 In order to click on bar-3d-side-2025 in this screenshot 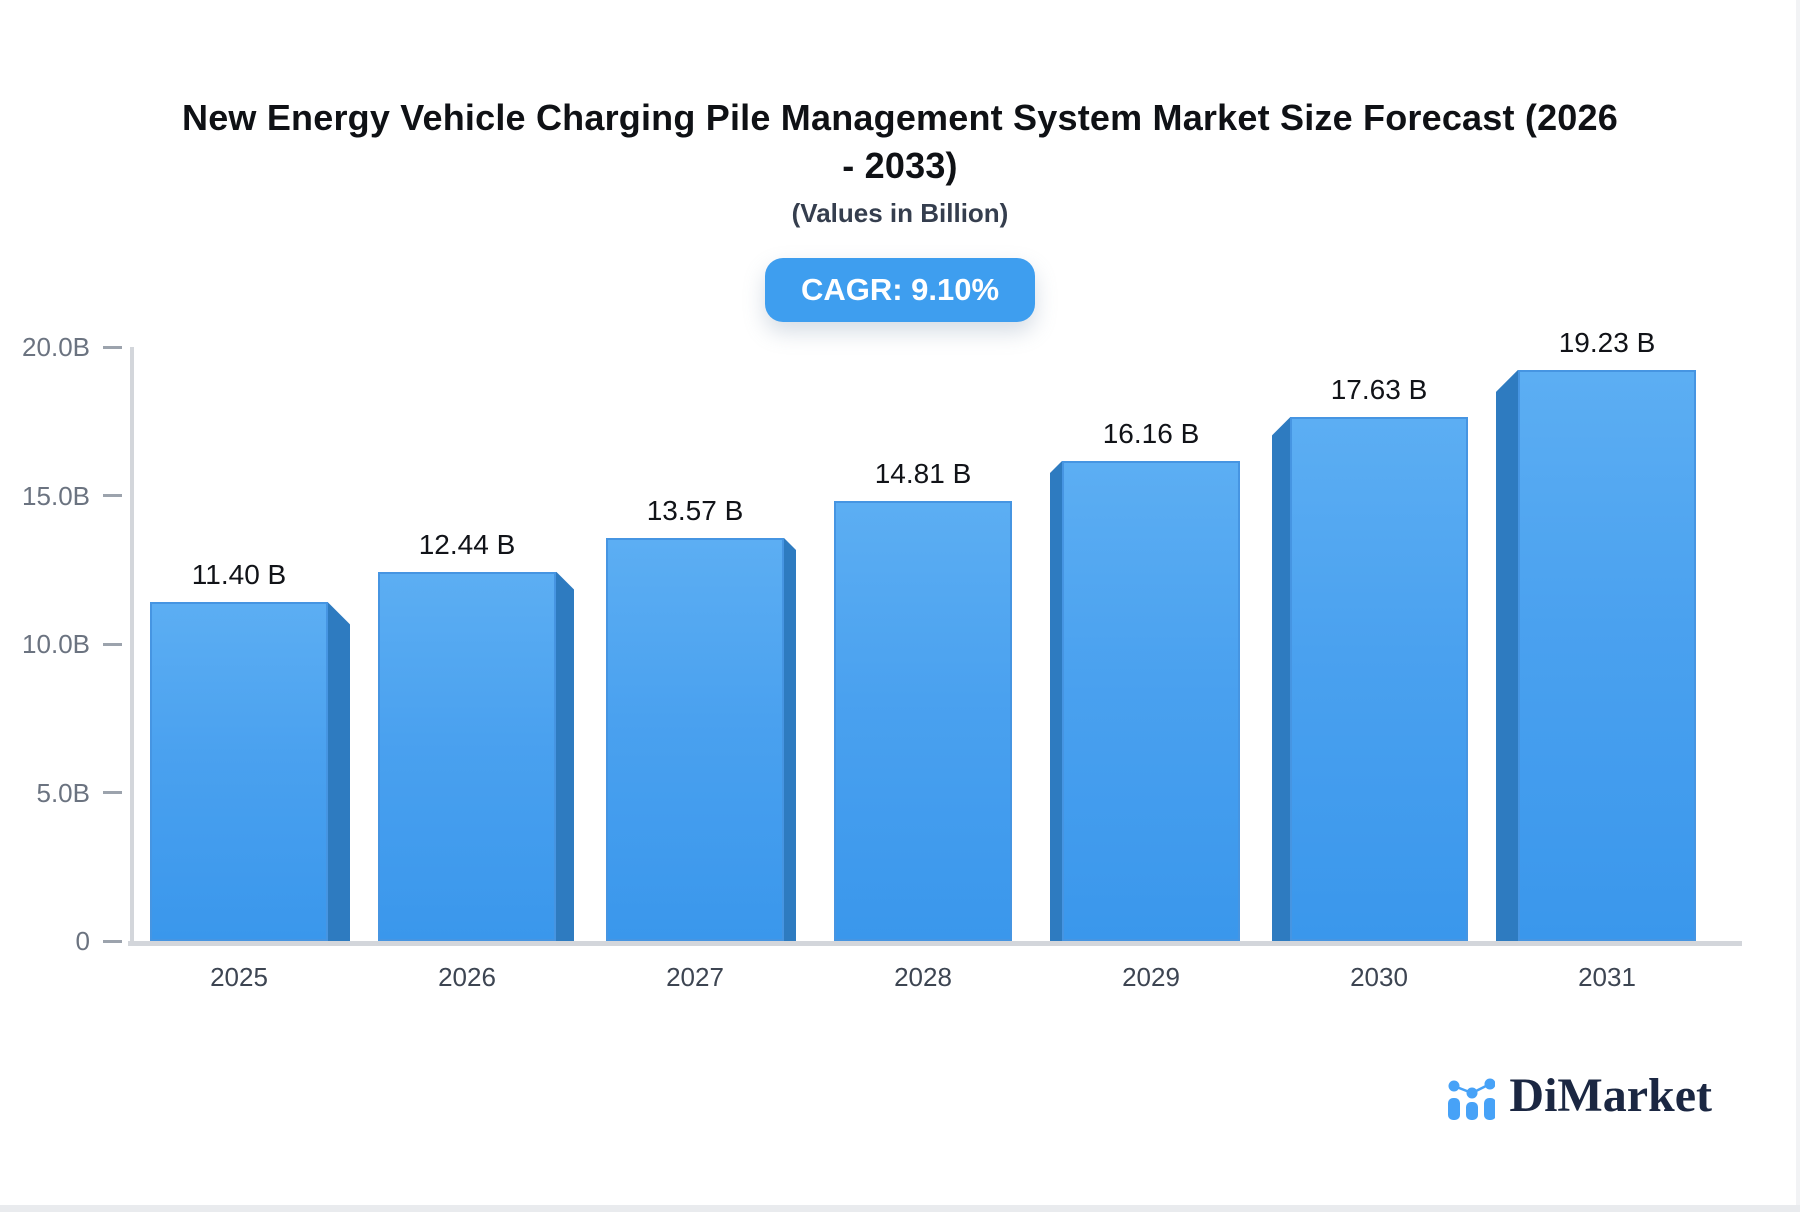, I will do `click(339, 771)`.